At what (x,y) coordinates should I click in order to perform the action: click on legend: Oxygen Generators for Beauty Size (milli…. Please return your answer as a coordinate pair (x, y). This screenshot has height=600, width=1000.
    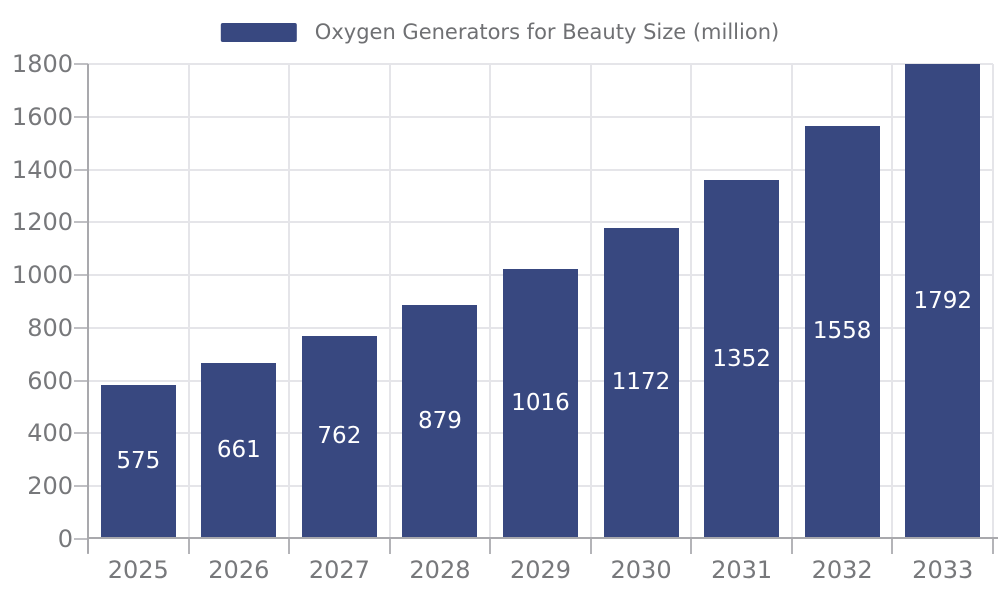
    Looking at the image, I should click on (500, 32).